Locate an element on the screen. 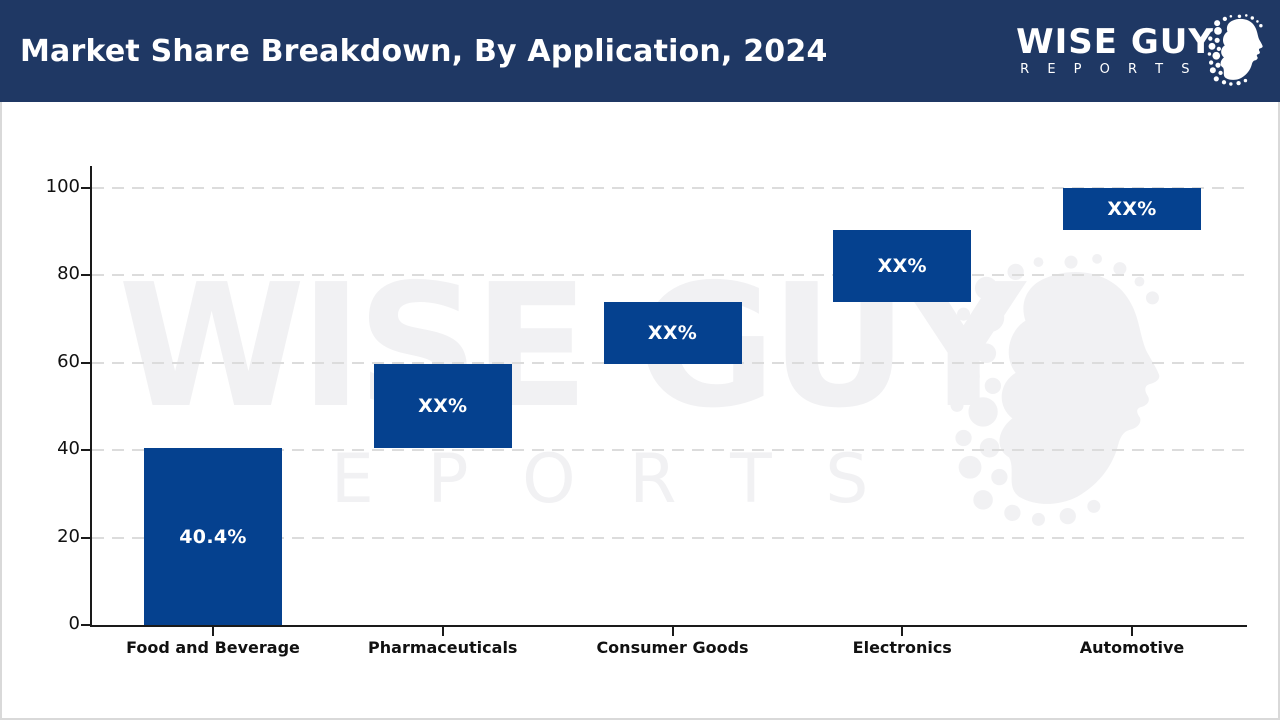 Image resolution: width=1280 pixels, height=720 pixels. bar-pharmaceuticals: XX% is located at coordinates (442, 406).